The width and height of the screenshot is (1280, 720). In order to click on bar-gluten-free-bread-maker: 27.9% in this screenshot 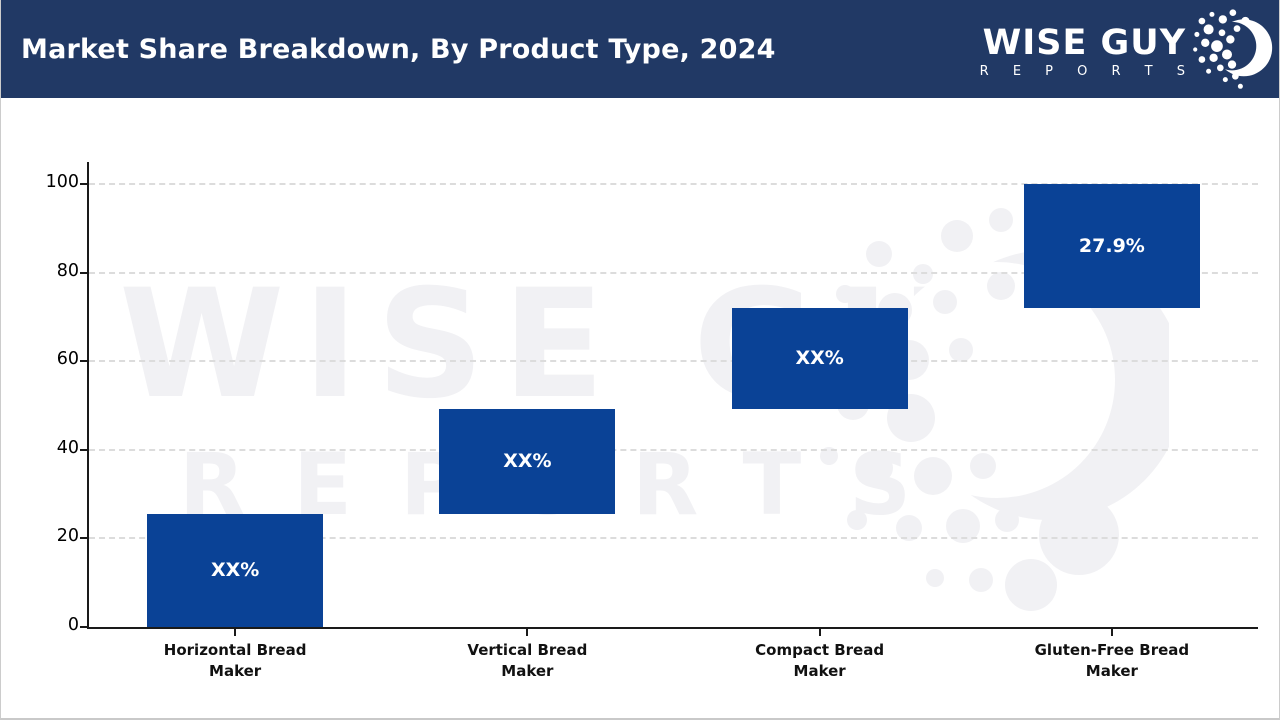, I will do `click(1111, 246)`.